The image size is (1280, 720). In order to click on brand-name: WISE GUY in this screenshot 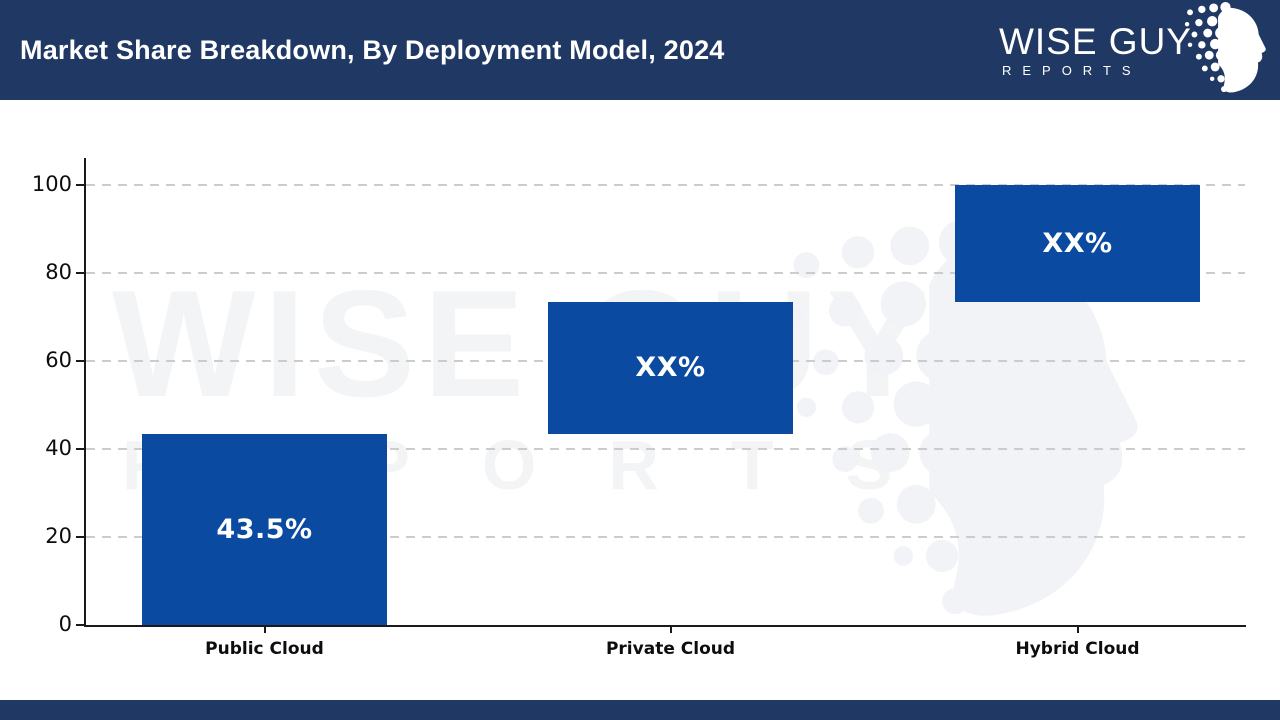, I will do `click(1095, 41)`.